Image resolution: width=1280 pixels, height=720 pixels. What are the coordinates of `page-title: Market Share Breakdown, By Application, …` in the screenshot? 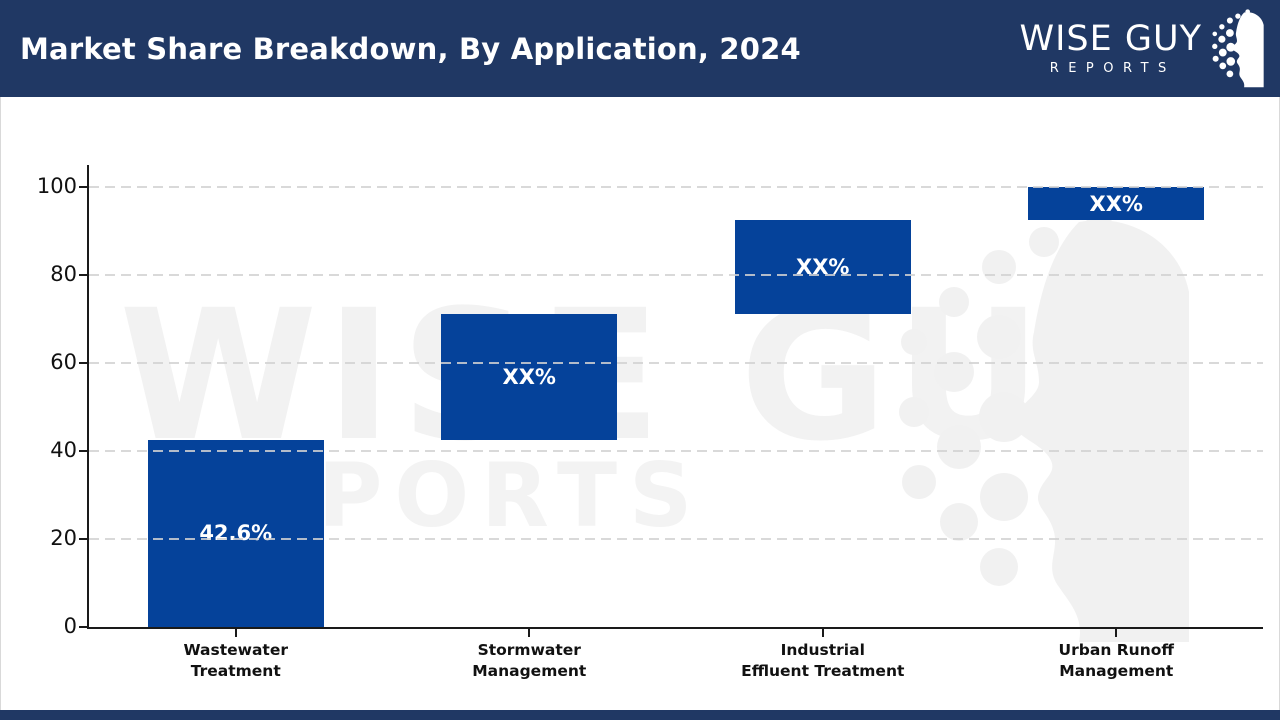 It's located at (410, 48).